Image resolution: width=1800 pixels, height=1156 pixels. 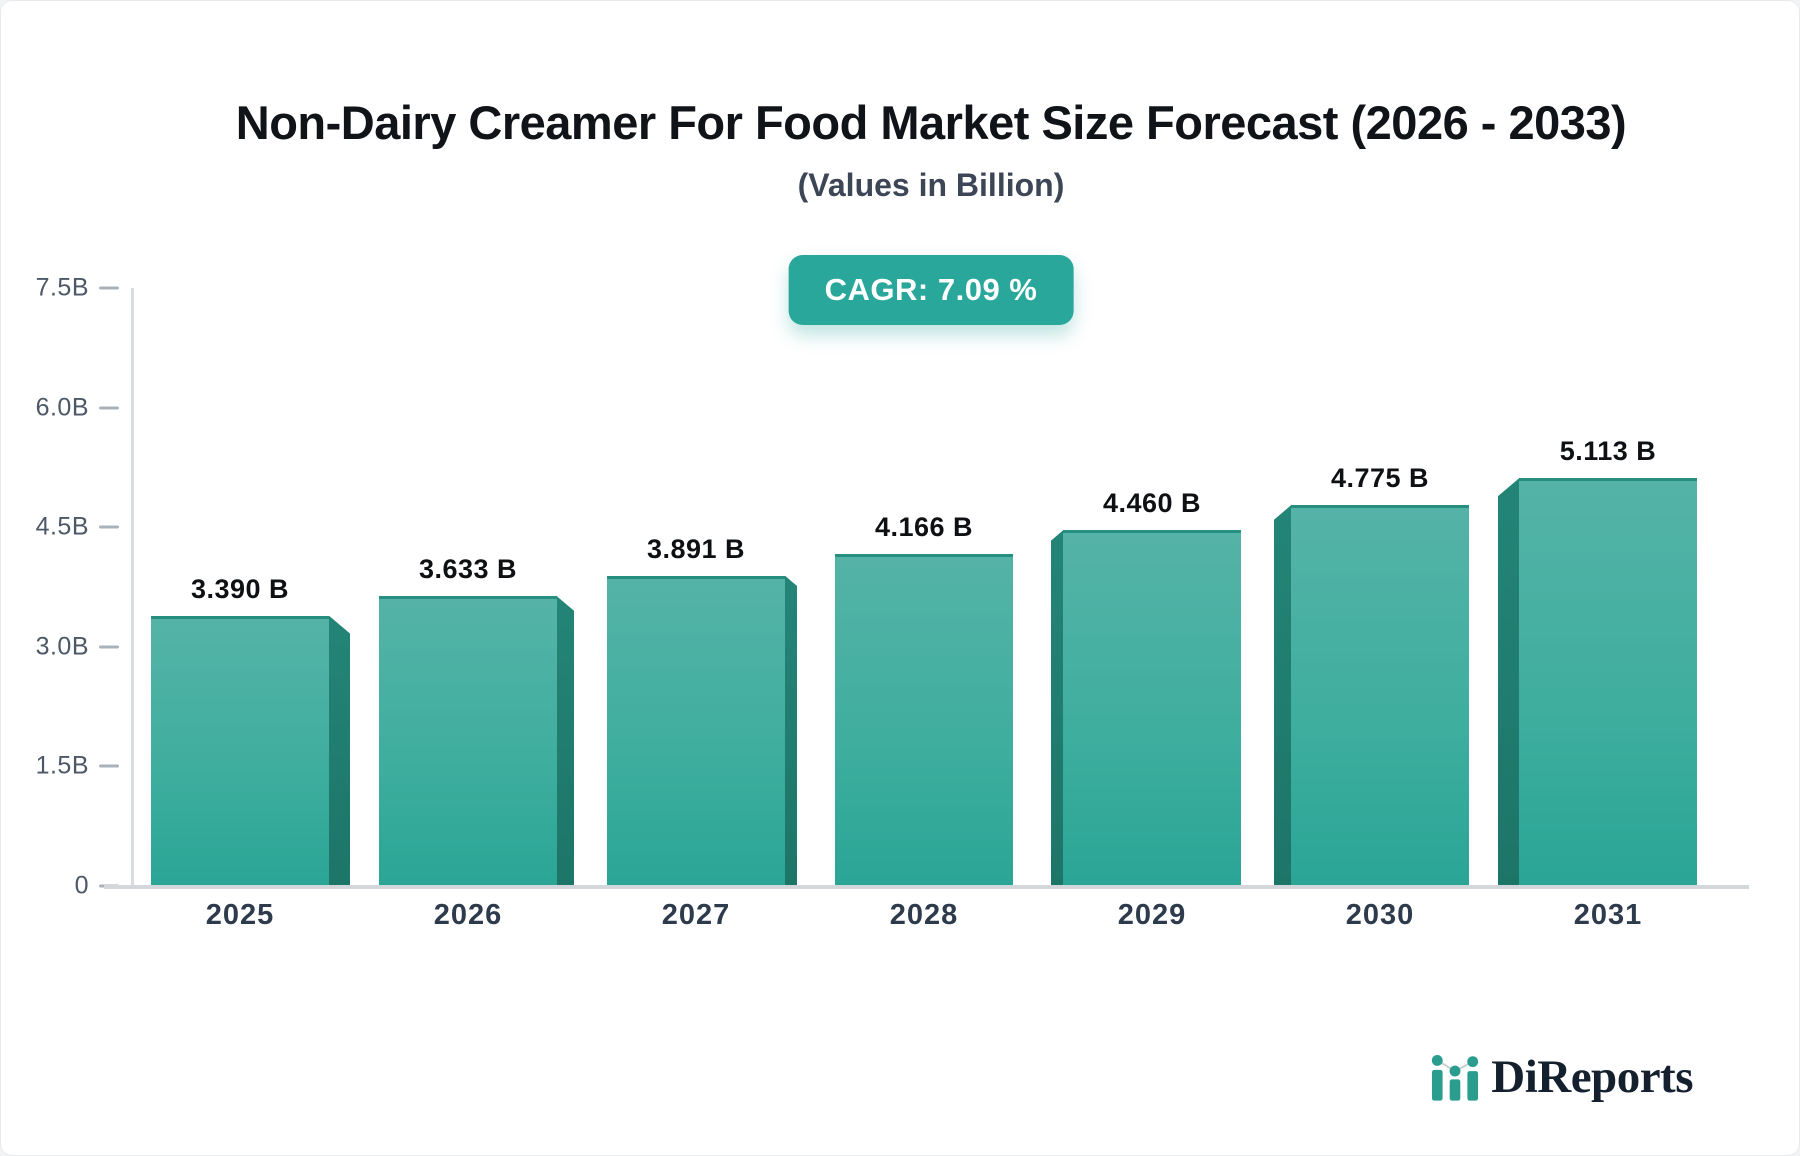 I want to click on brand-name: DiReports, so click(x=1592, y=1076).